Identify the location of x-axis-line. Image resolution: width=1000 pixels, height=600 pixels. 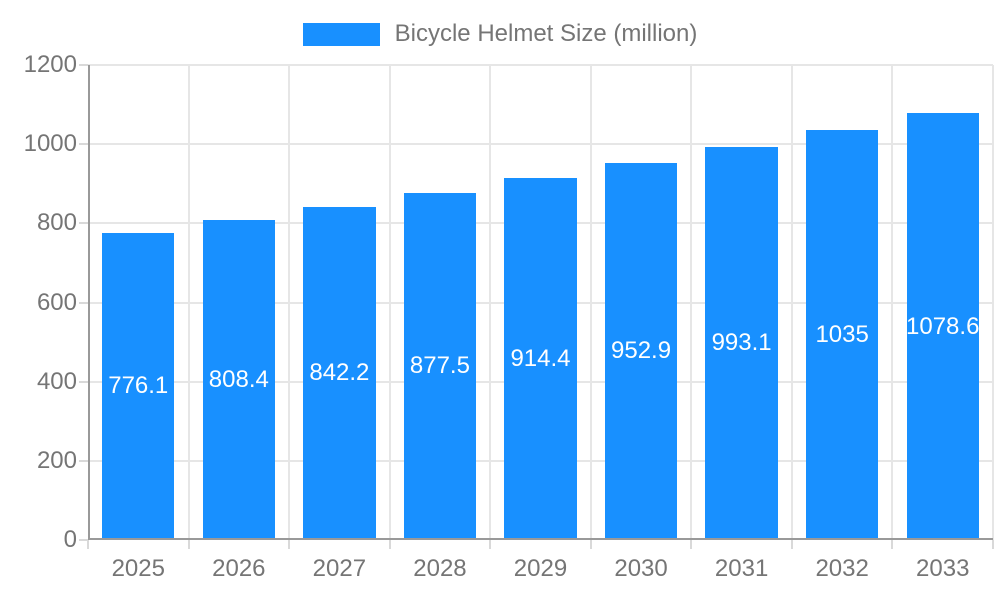
(540, 539).